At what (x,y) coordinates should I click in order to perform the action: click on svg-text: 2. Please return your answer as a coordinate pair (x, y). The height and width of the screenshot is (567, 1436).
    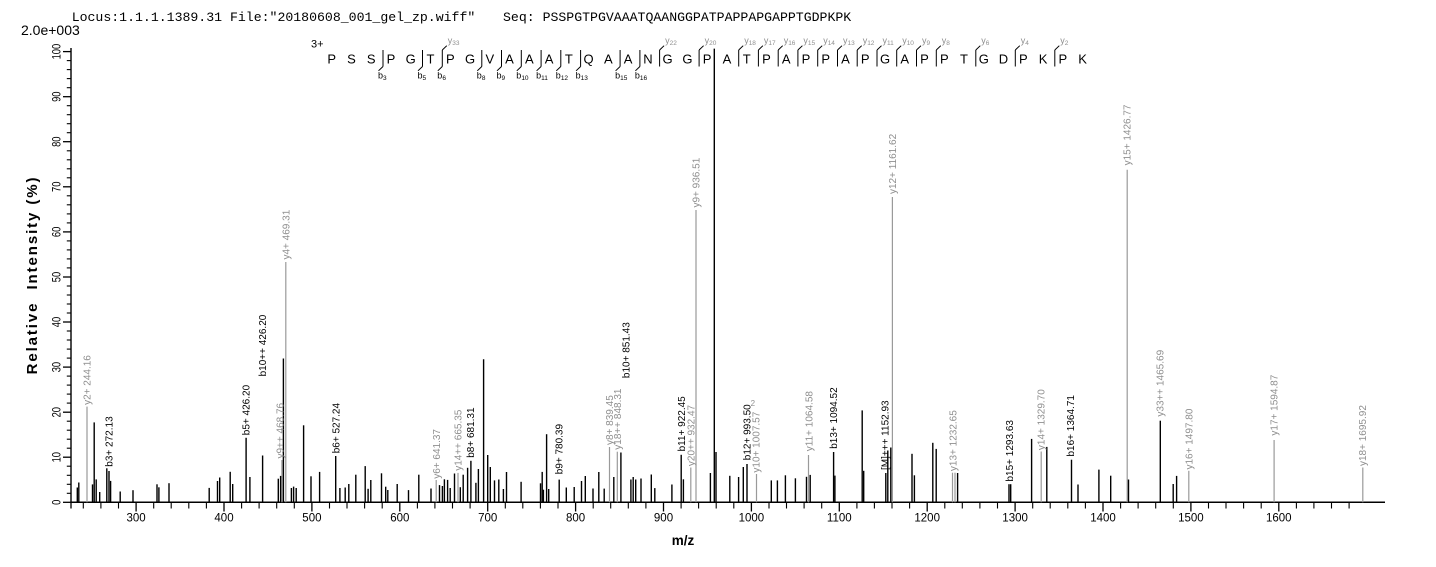
    Looking at the image, I should click on (753, 403).